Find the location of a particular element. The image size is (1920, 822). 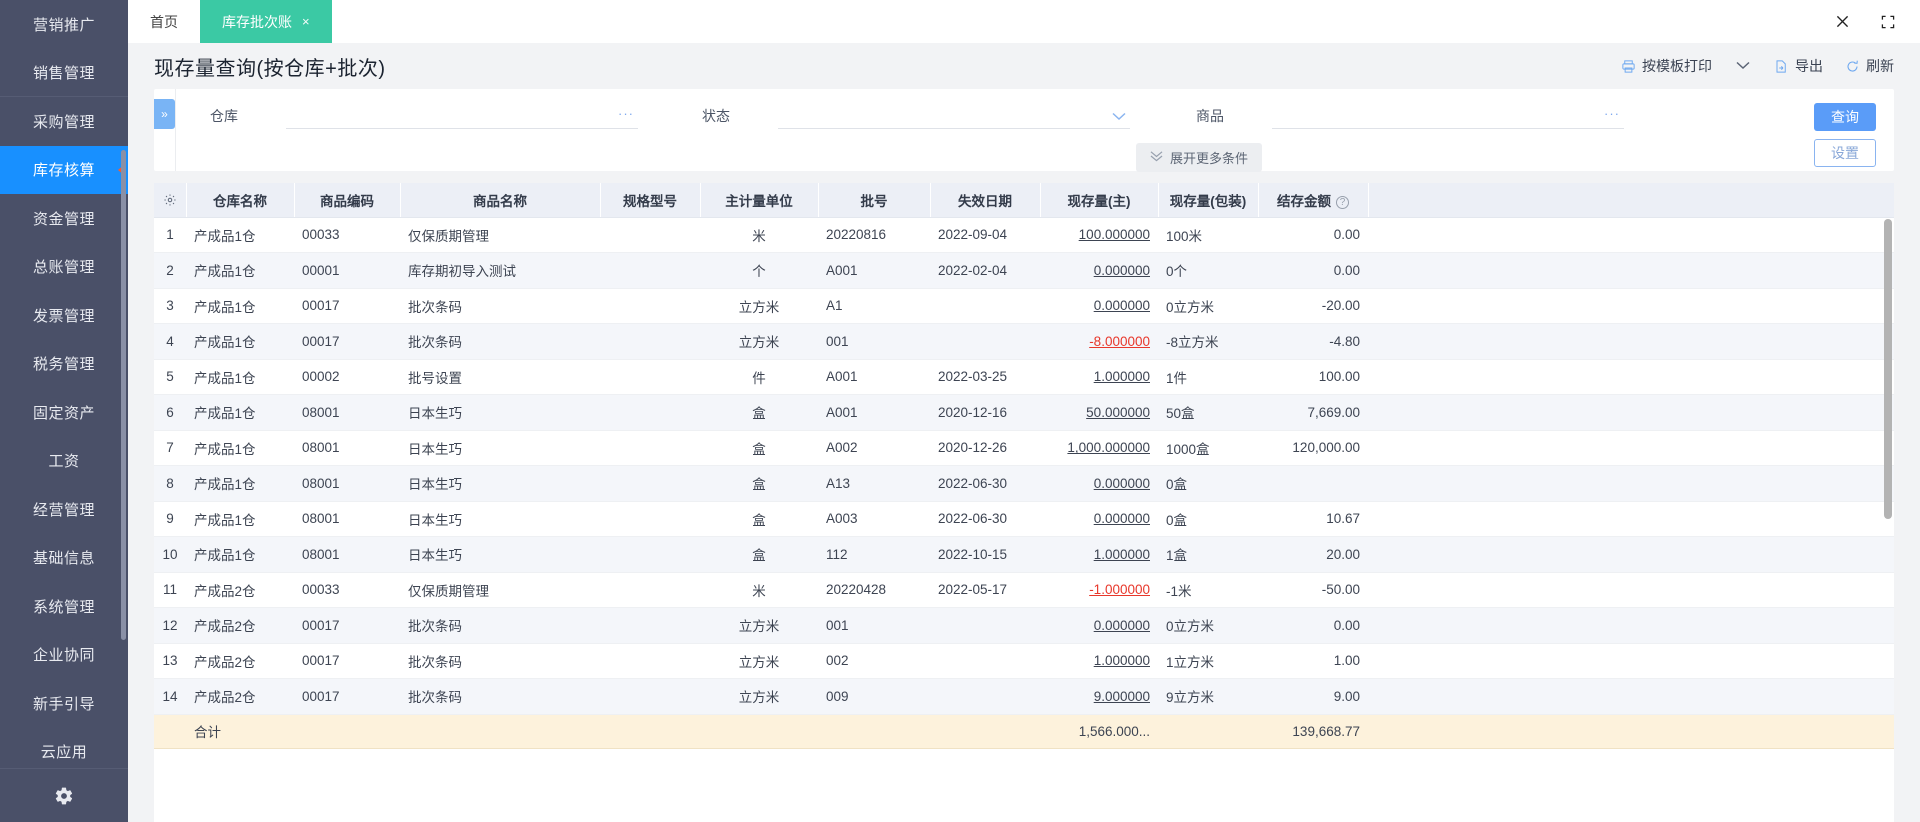

table-row: 8 产成品1仓 08001 日本生巧 盒 A13 2022-06-30 0.000000 0盒 is located at coordinates (1024, 483).